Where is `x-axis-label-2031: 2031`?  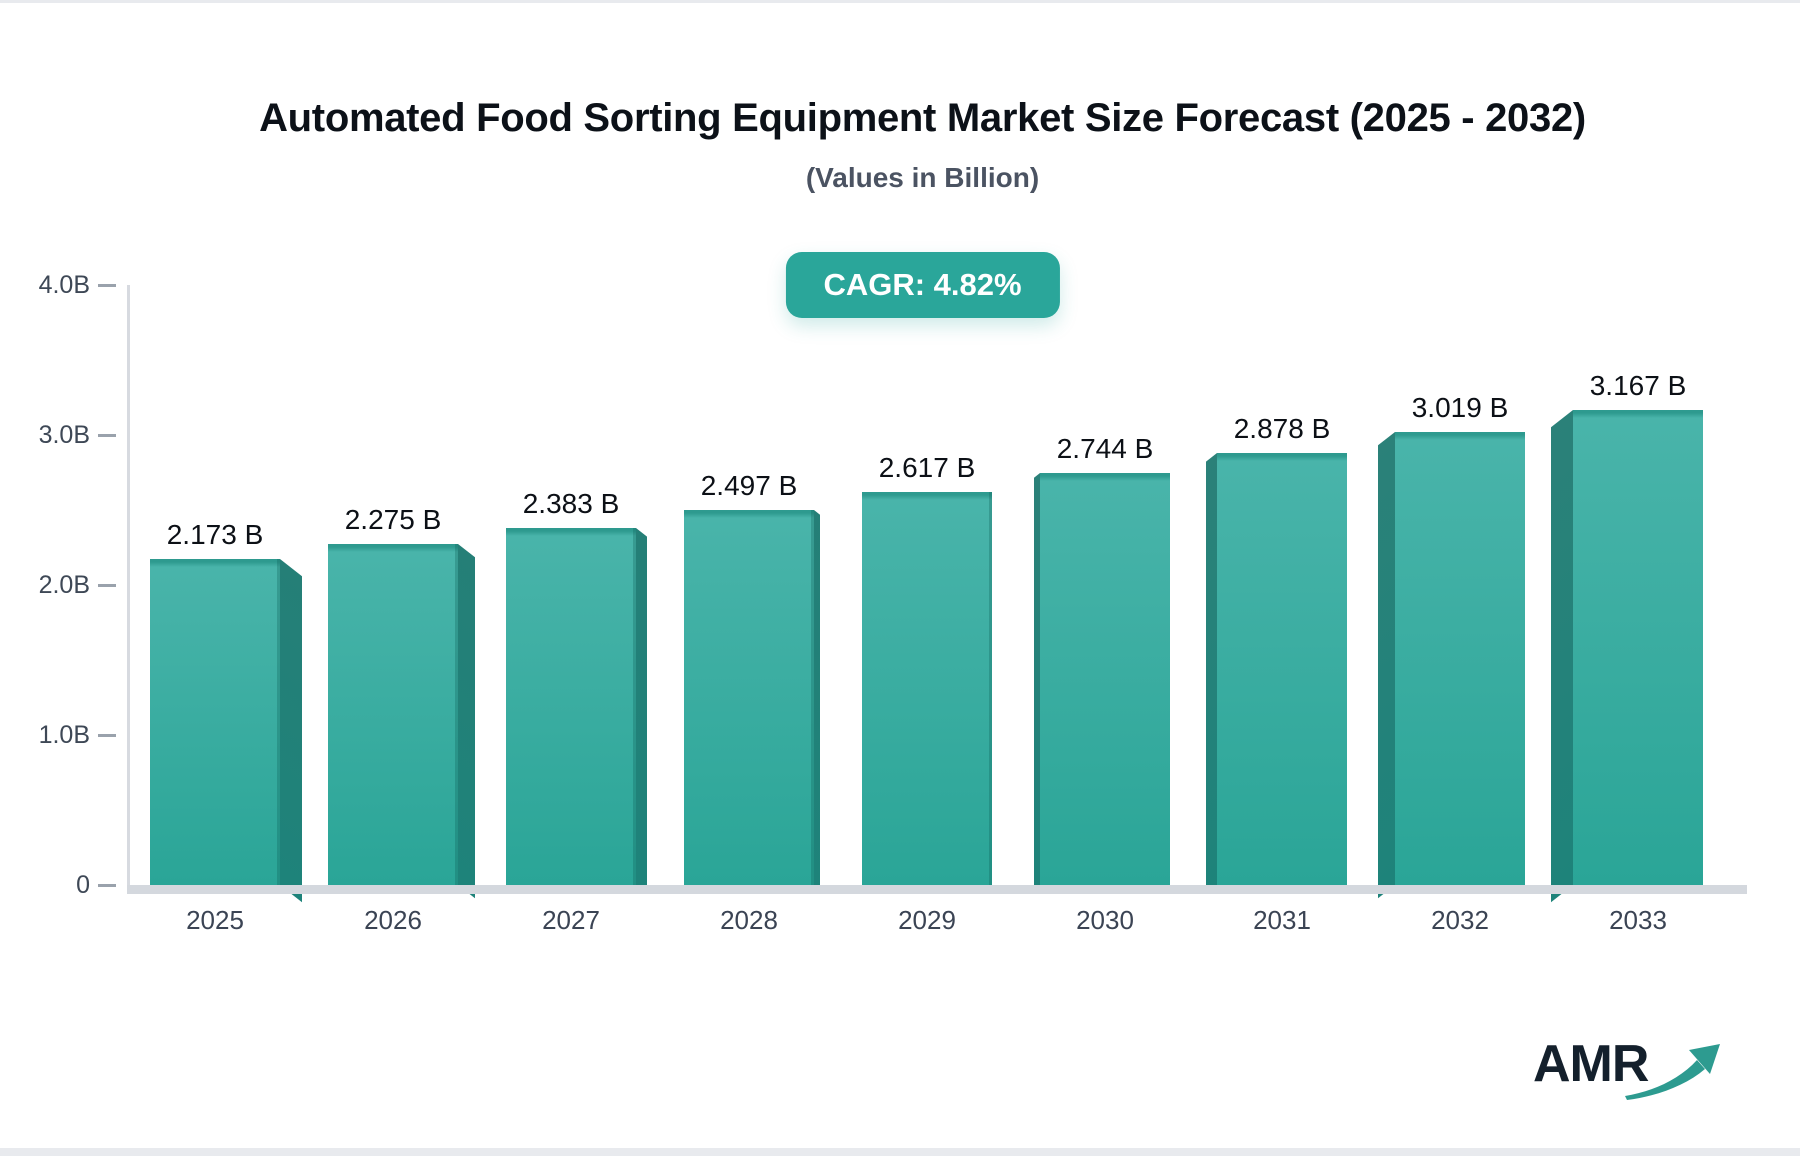 x-axis-label-2031: 2031 is located at coordinates (1282, 920).